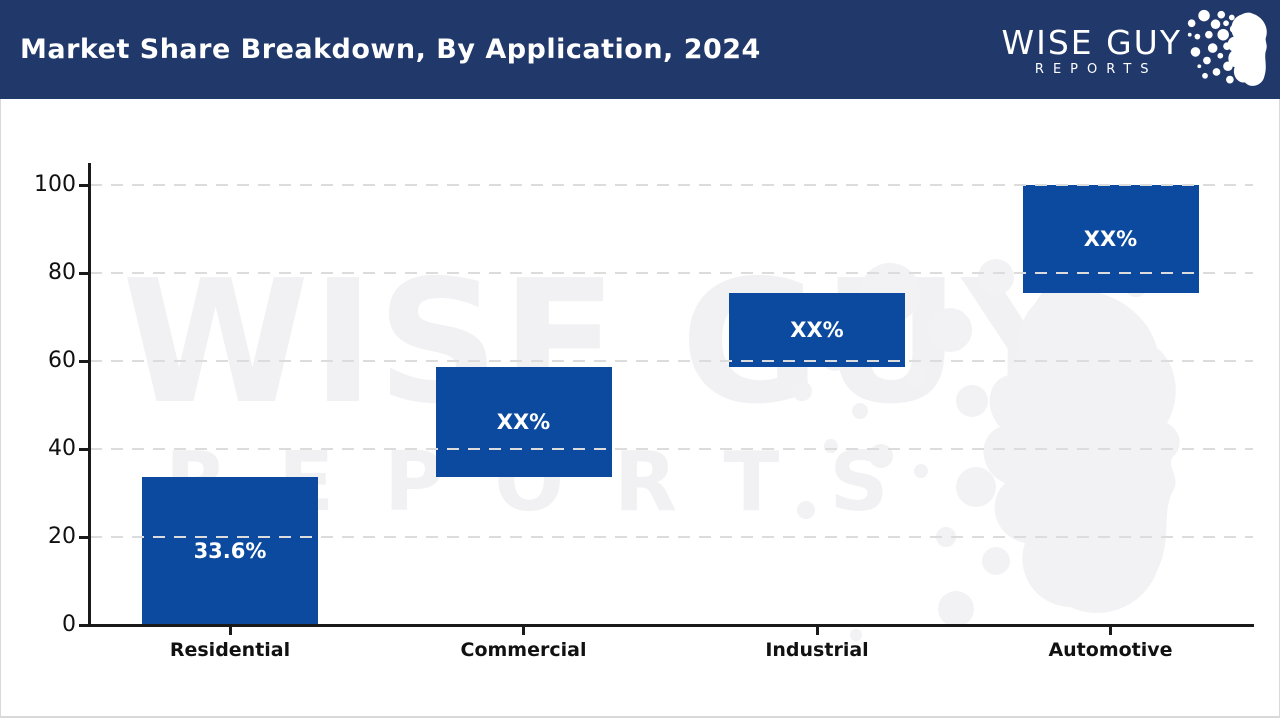 The width and height of the screenshot is (1280, 720). Describe the element at coordinates (1091, 43) in the screenshot. I see `logo-wordmark-line1: WISE GUY` at that location.